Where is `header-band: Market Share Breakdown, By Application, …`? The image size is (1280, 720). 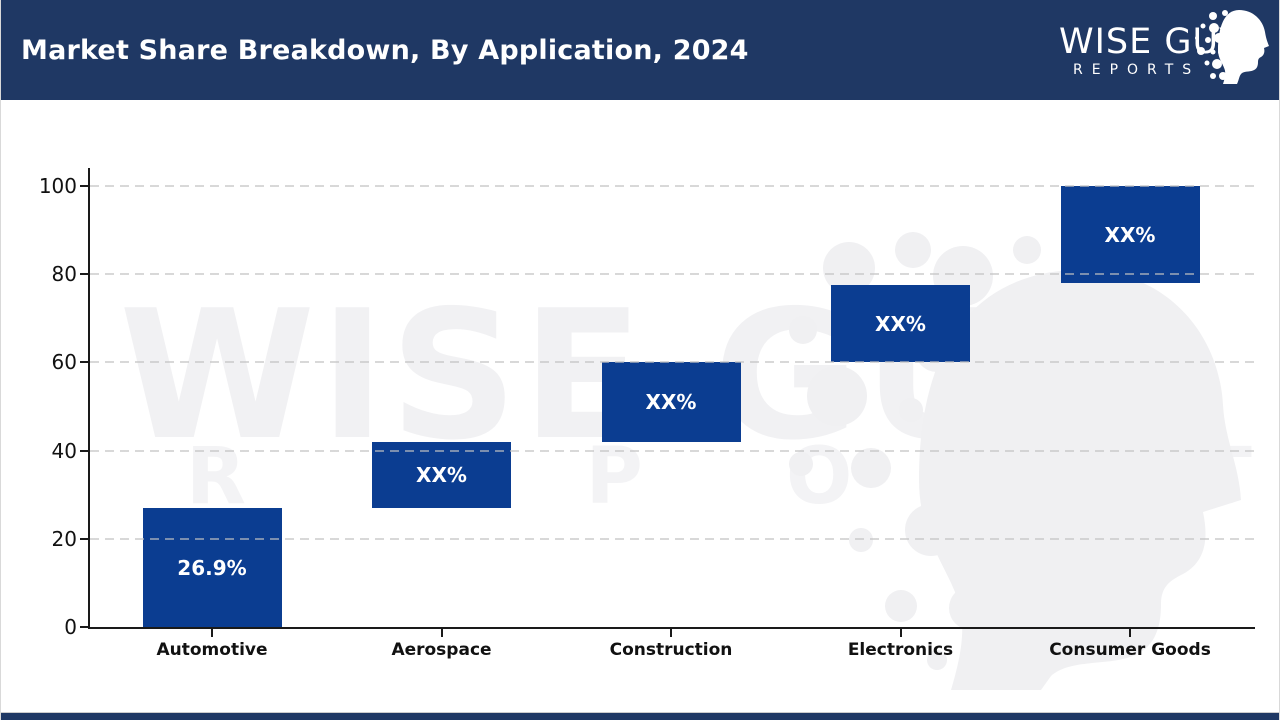 header-band: Market Share Breakdown, By Application, … is located at coordinates (640, 50).